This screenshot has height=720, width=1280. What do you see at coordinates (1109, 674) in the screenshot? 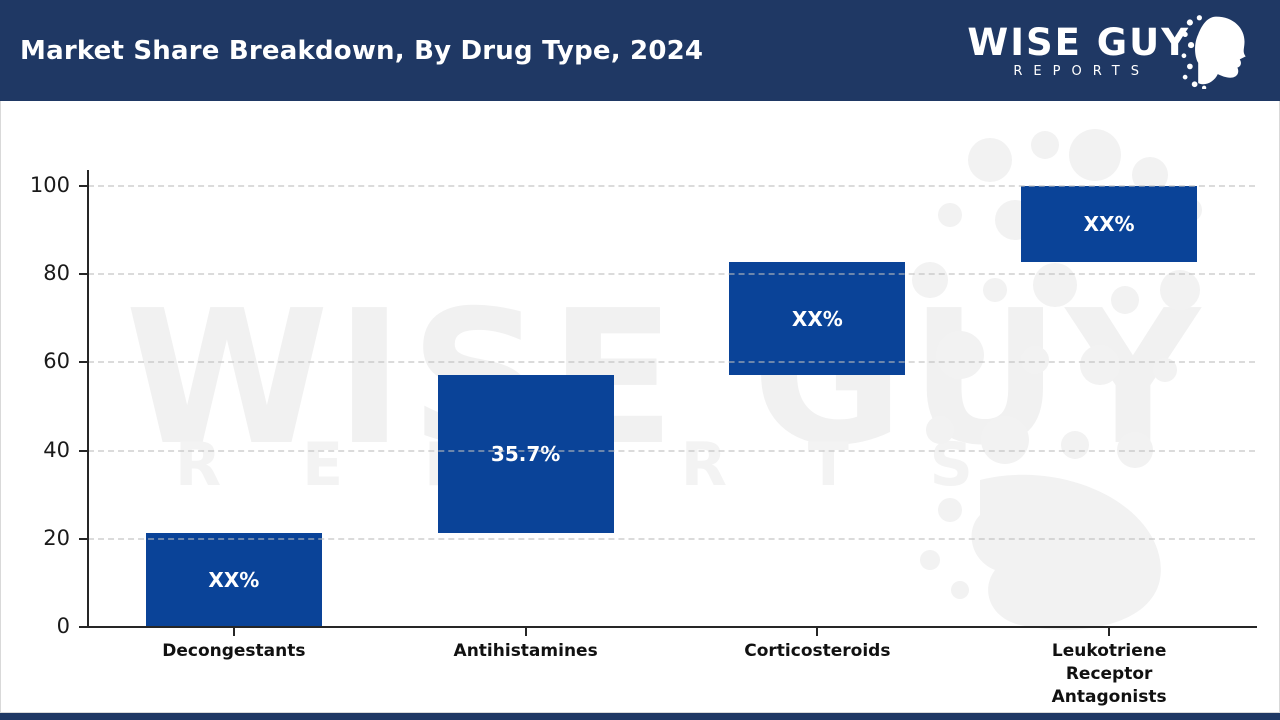
I see `x-category-label: Leukotriene Receptor Antagonists` at bounding box center [1109, 674].